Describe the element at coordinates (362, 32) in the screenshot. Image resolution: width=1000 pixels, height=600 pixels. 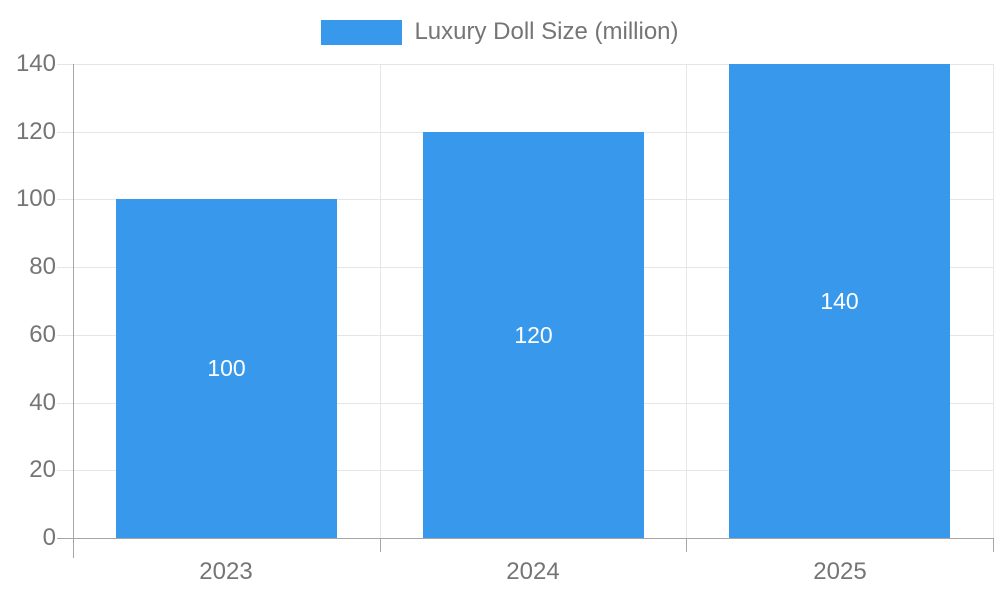
I see `legend-swatch` at that location.